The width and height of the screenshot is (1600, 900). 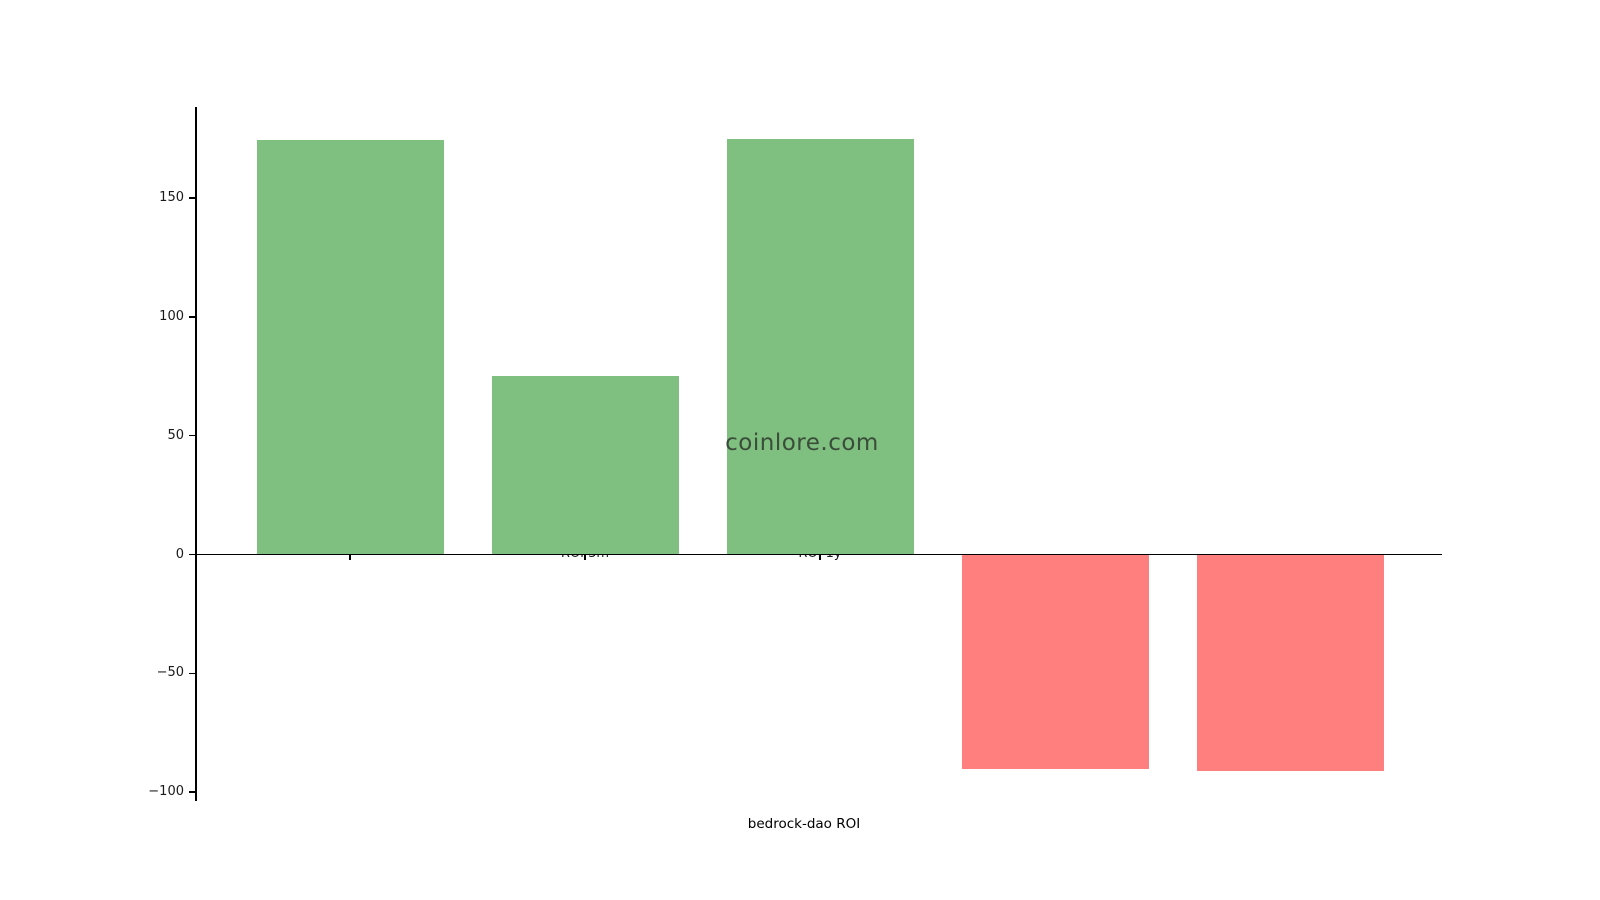 What do you see at coordinates (170, 673) in the screenshot?
I see `y-tick-label: −50` at bounding box center [170, 673].